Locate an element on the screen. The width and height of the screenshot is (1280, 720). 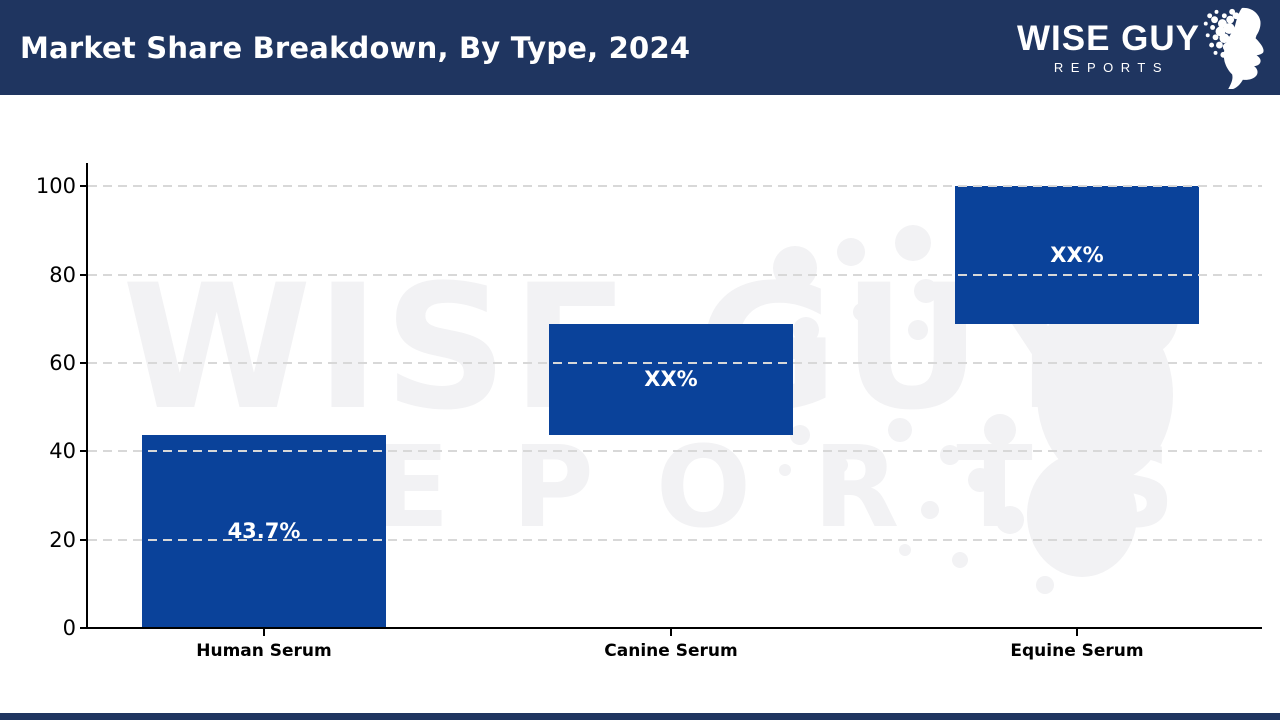
y-axis-tick-label: 20 is located at coordinates (62, 539).